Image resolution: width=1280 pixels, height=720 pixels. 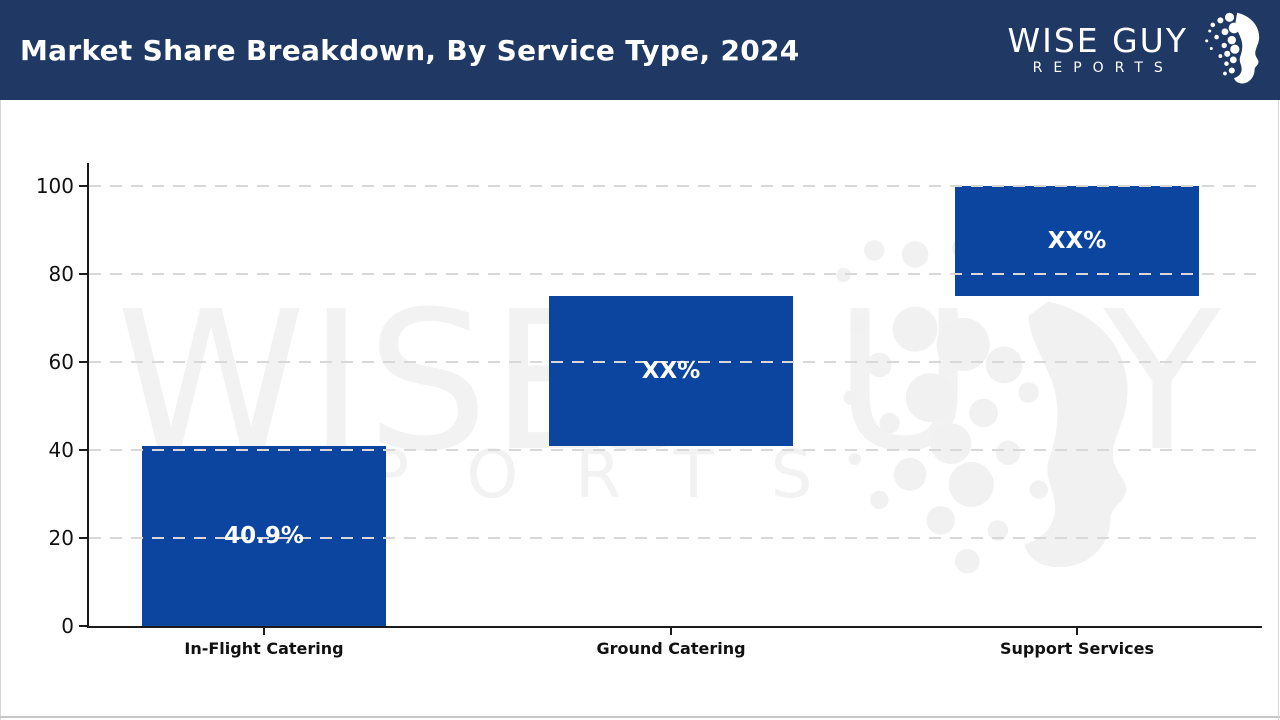 I want to click on y-tick-label-20: 20, so click(x=61, y=538).